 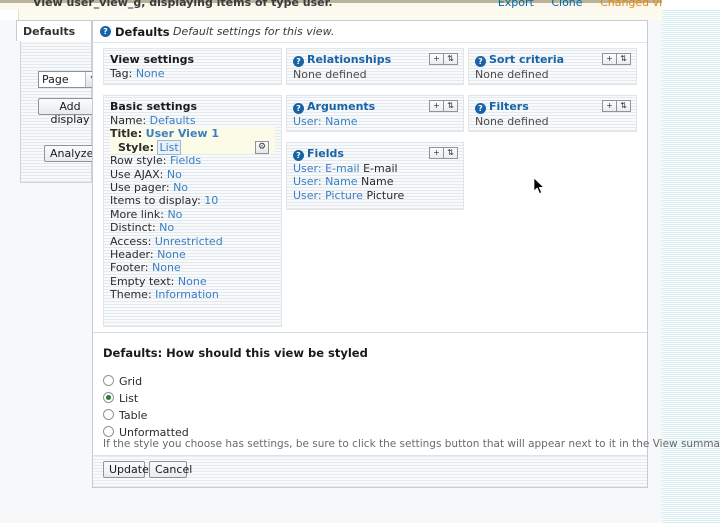 I want to click on fields-row-picture: User: Picture Picture, so click(x=375, y=195).